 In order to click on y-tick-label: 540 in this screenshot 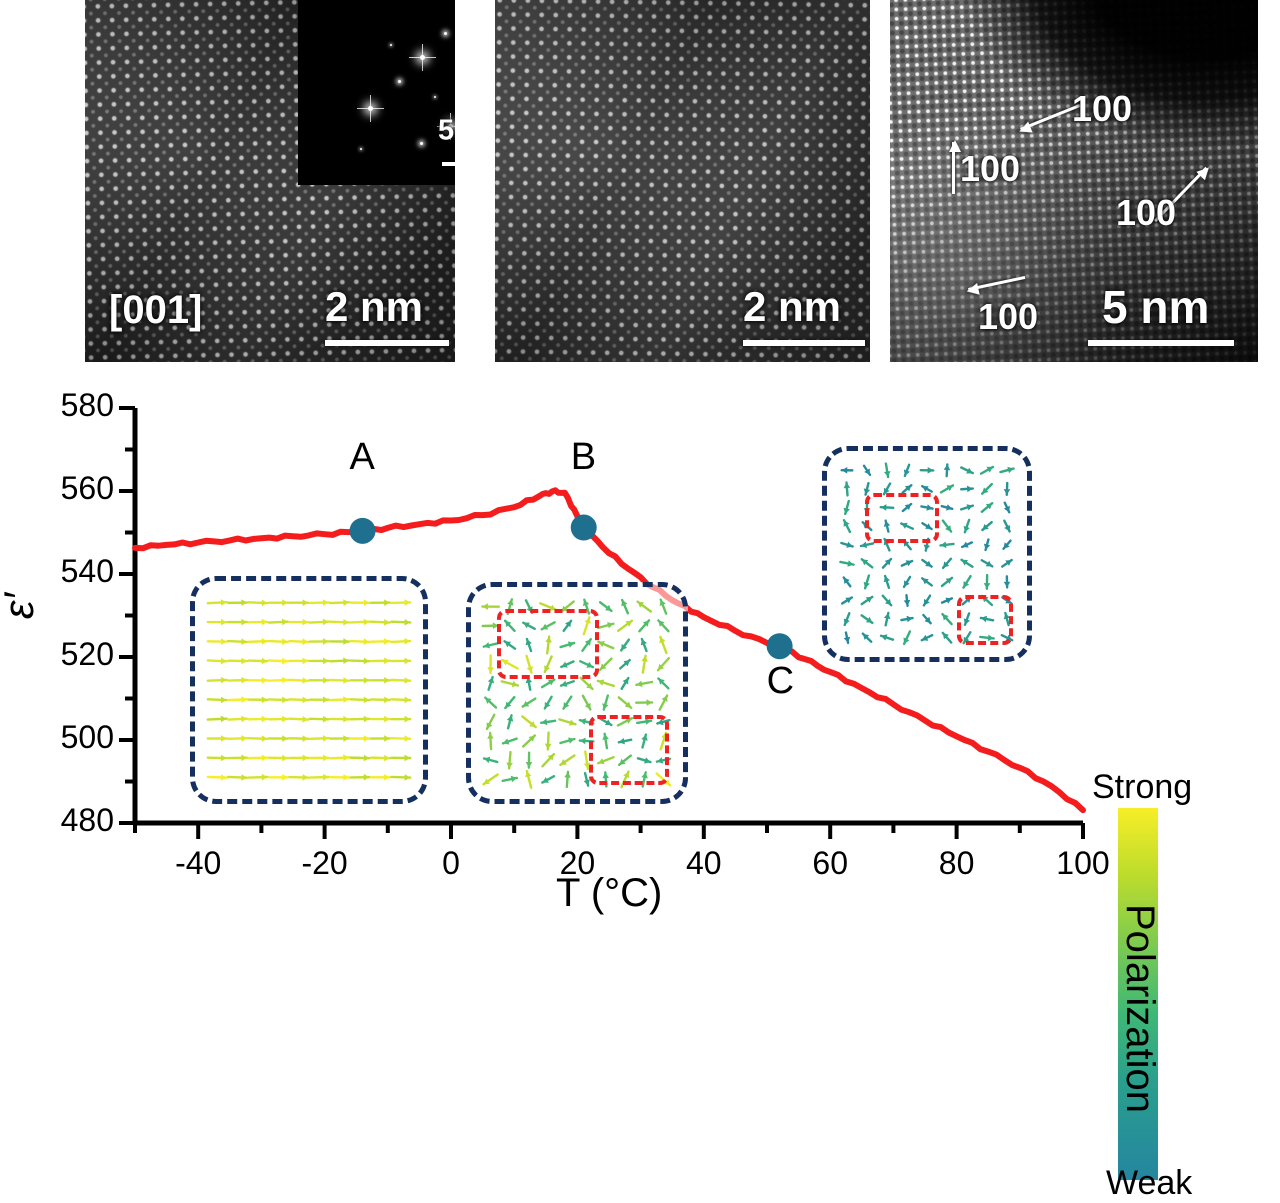, I will do `click(71, 571)`.